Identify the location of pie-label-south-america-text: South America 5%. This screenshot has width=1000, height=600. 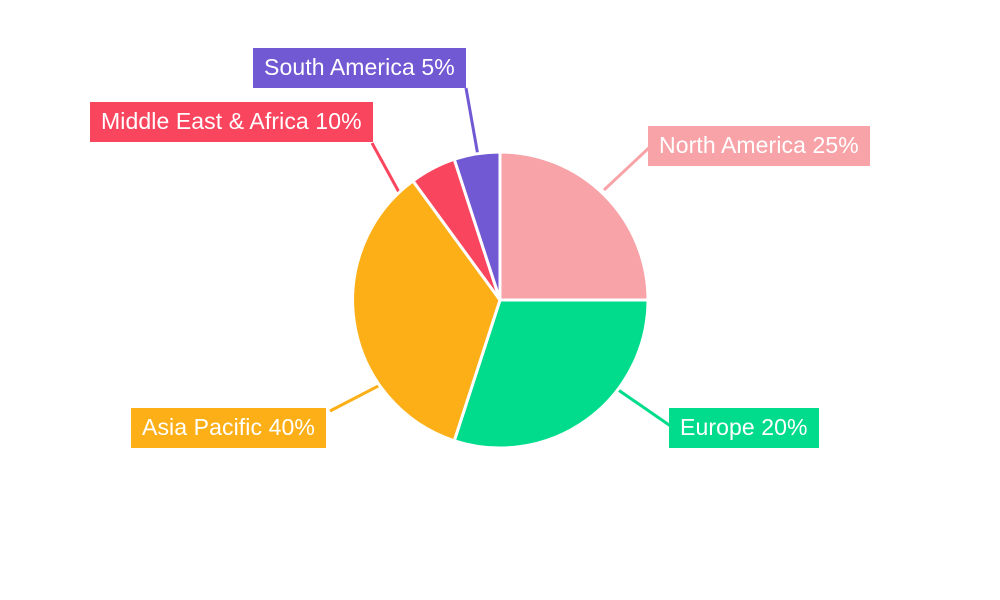
(359, 67).